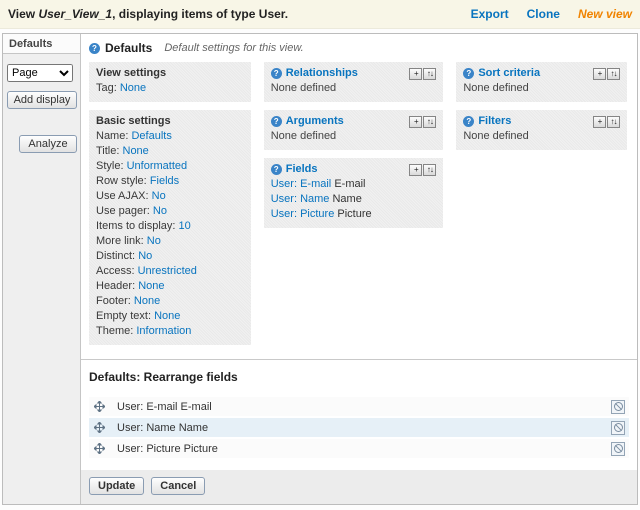  I want to click on top-link: New view, so click(604, 14).